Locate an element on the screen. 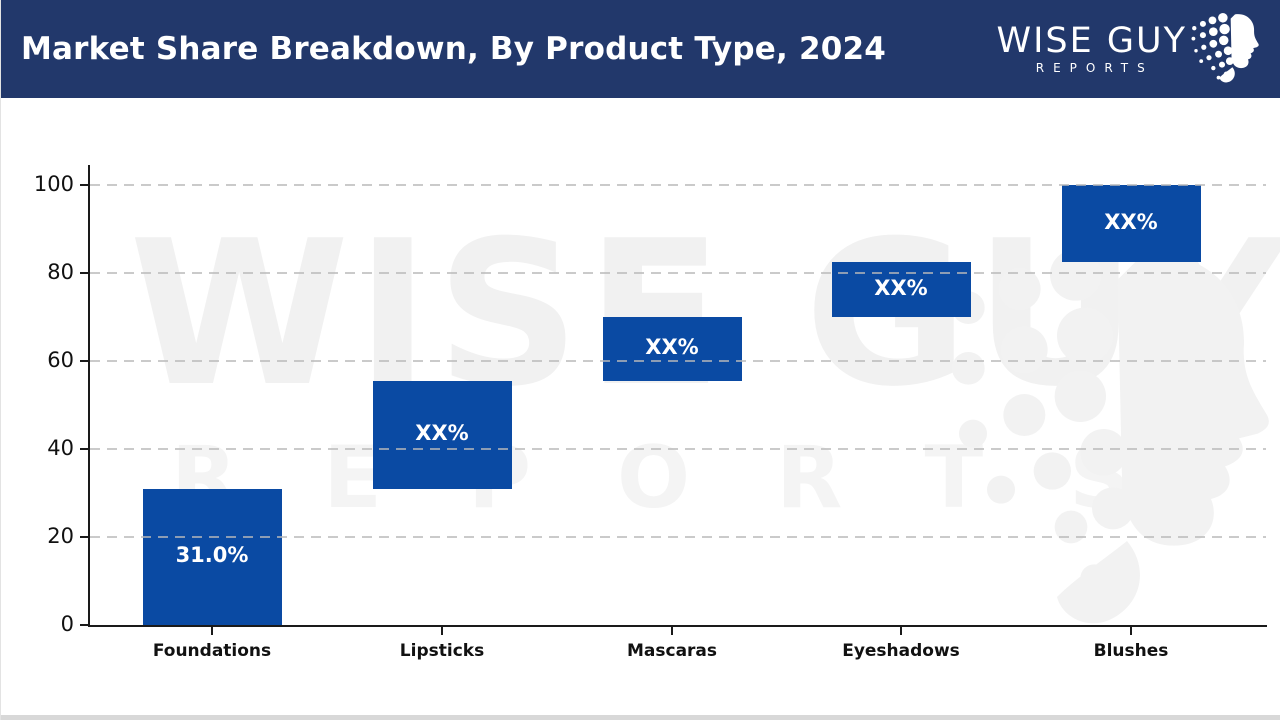 This screenshot has height=720, width=1280. y-tick-label: 20 is located at coordinates (60, 536).